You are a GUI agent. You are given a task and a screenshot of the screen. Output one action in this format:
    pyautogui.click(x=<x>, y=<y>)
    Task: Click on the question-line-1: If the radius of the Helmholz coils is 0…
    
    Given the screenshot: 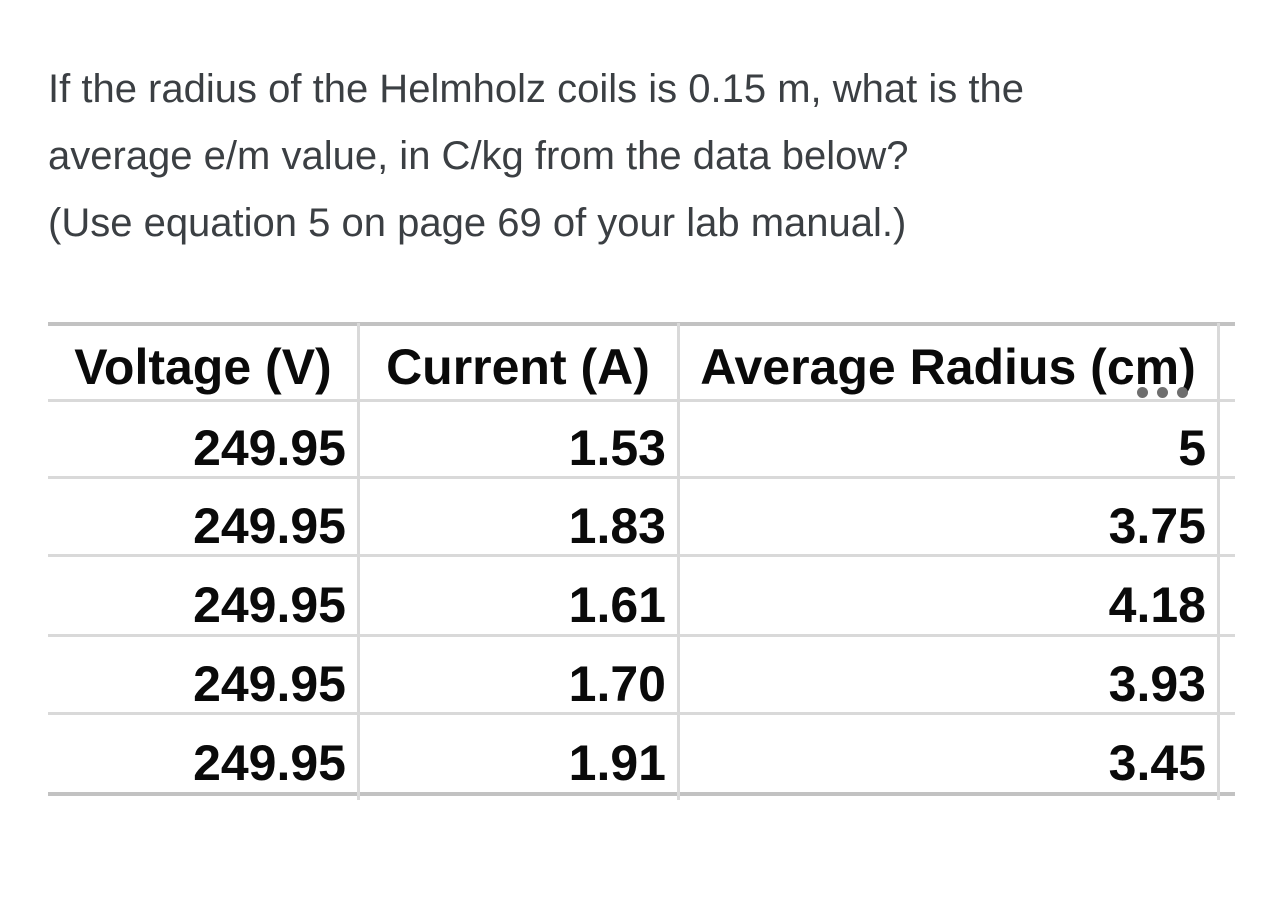 What is the action you would take?
    pyautogui.click(x=536, y=89)
    